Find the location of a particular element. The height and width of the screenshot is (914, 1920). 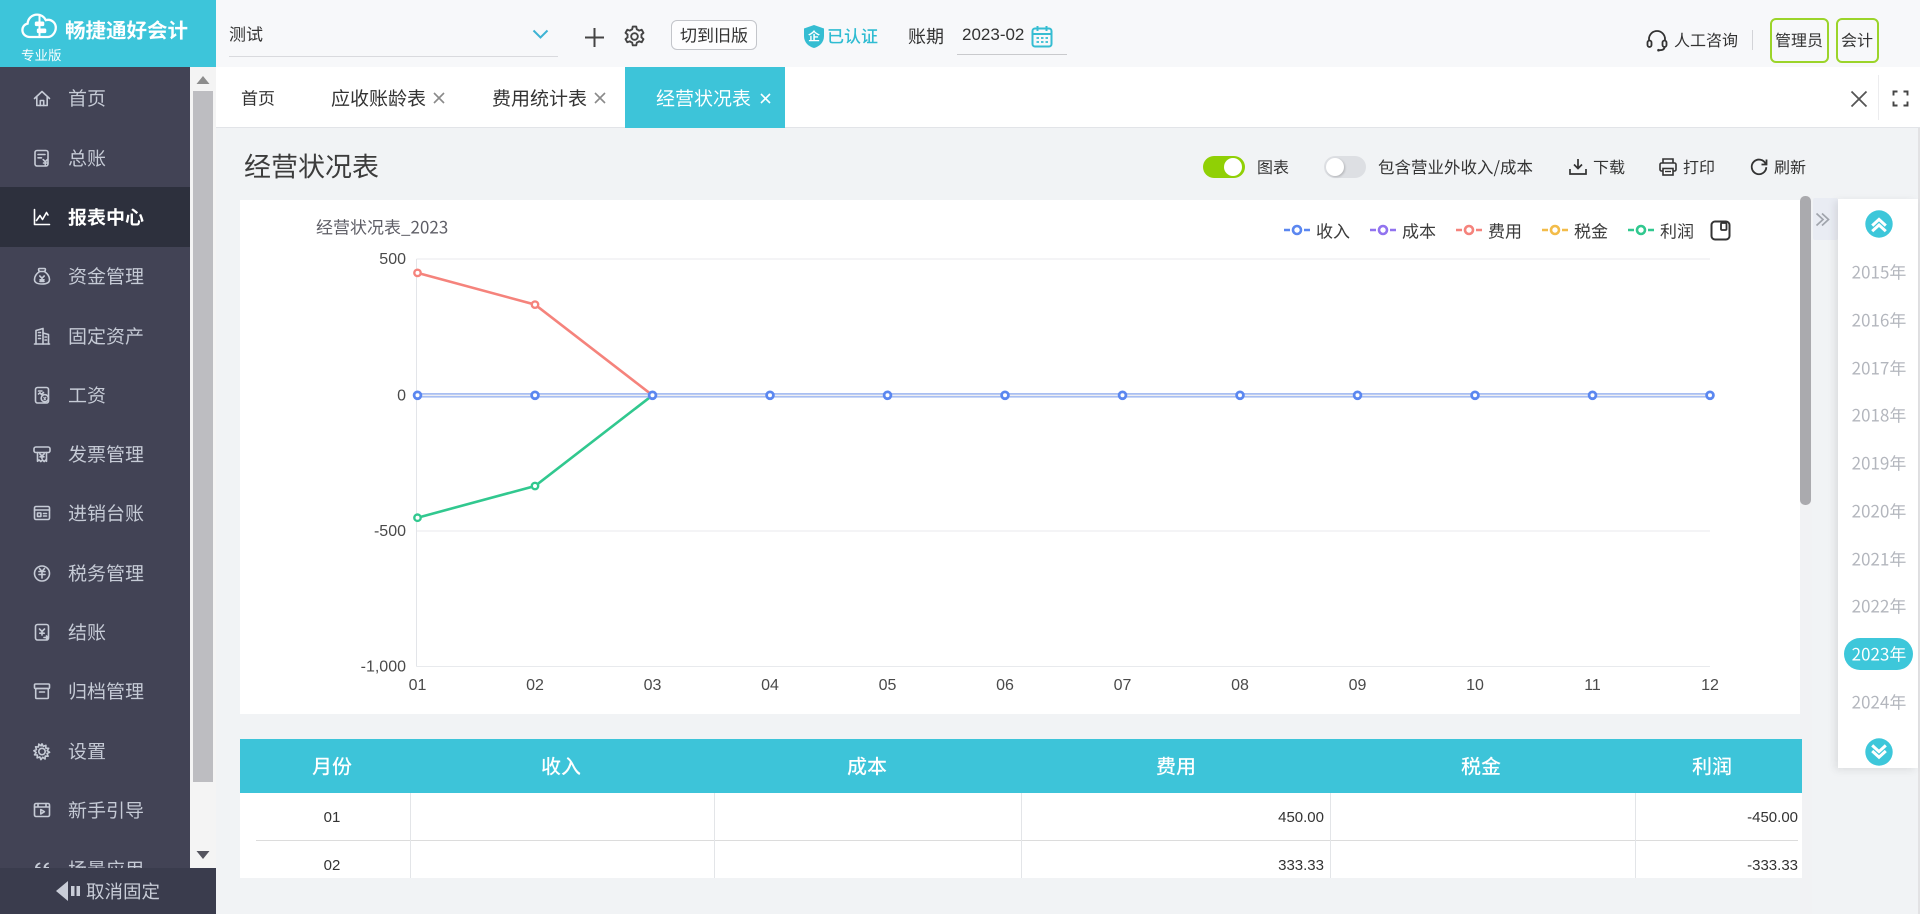

svg-text: 500 is located at coordinates (392, 259).